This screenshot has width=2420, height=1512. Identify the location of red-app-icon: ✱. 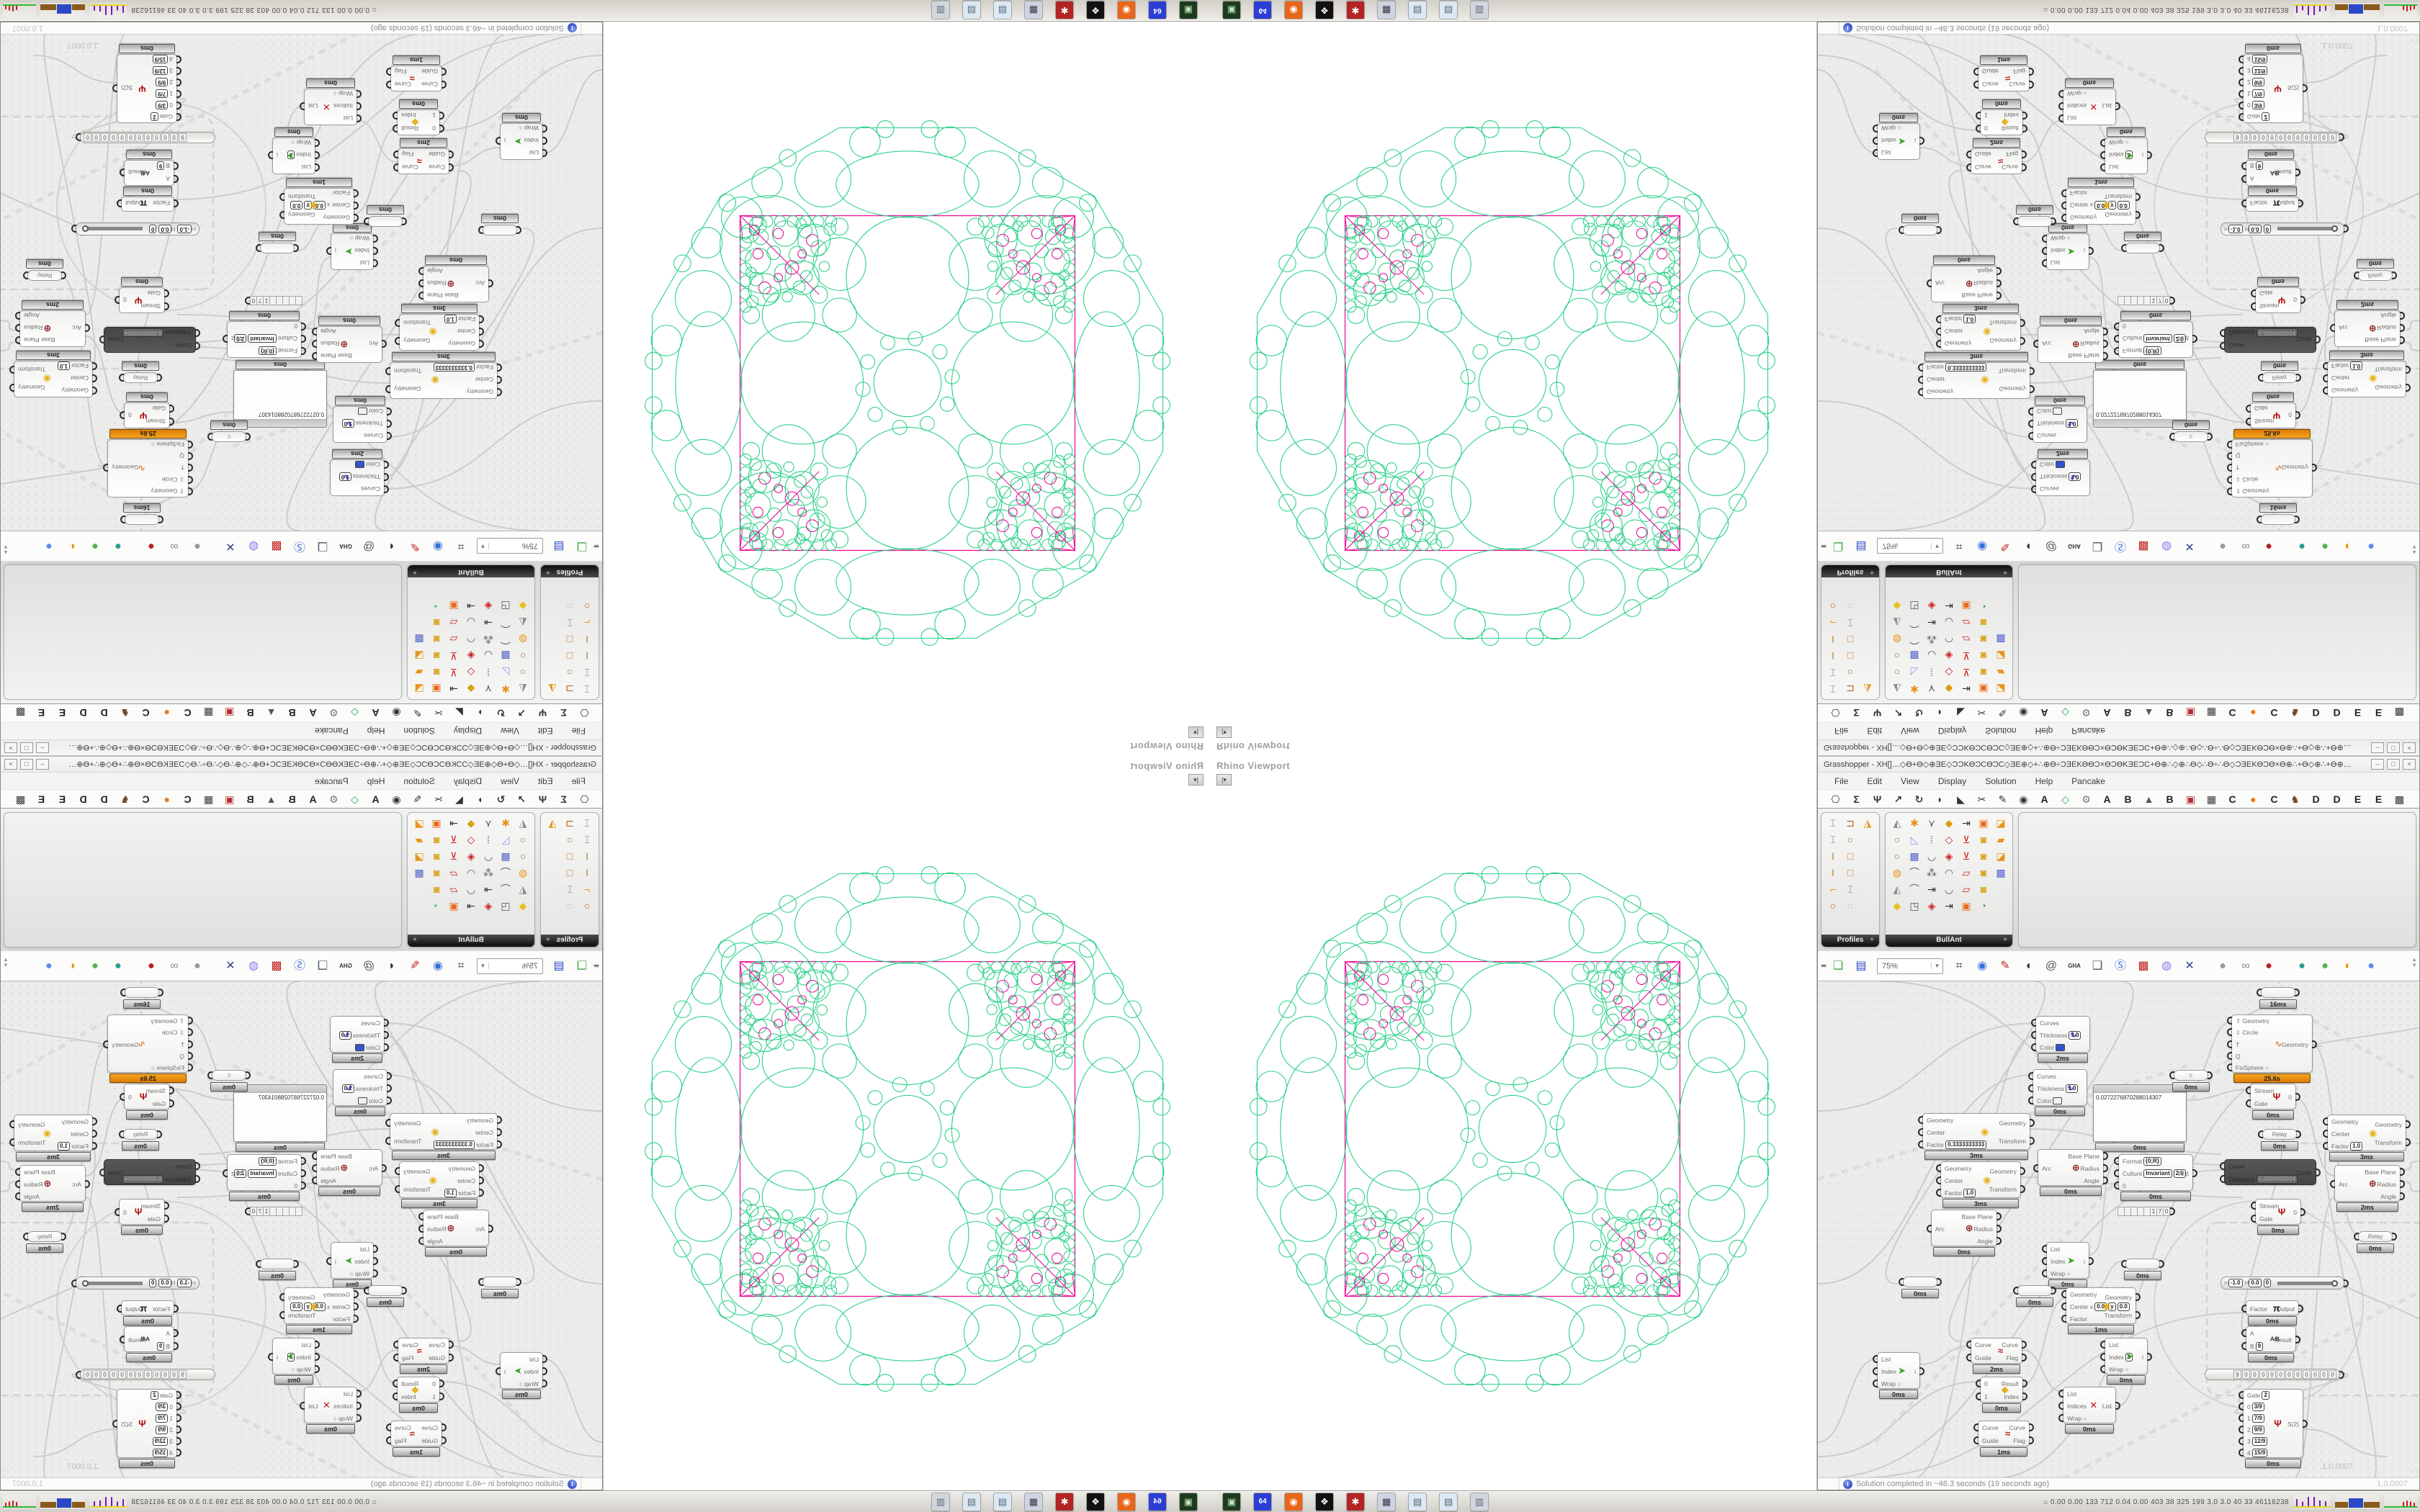
(1355, 1501).